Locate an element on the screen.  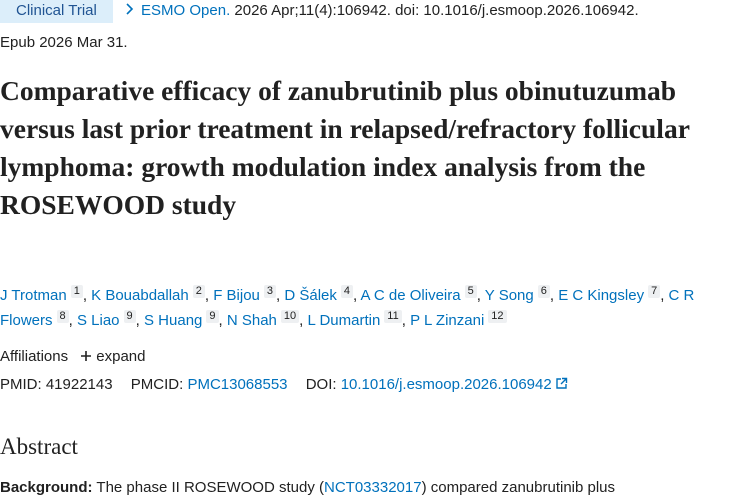
author-name: F Bijou is located at coordinates (236, 295).